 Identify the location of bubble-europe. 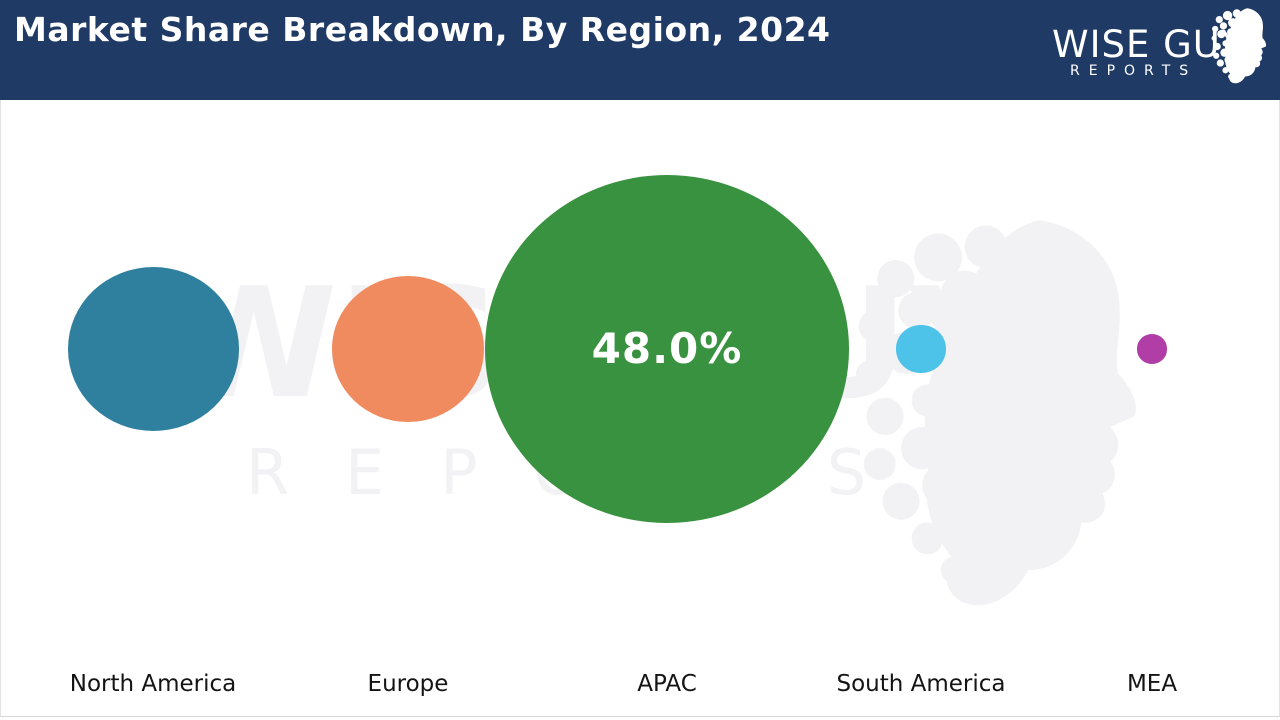
(408, 349).